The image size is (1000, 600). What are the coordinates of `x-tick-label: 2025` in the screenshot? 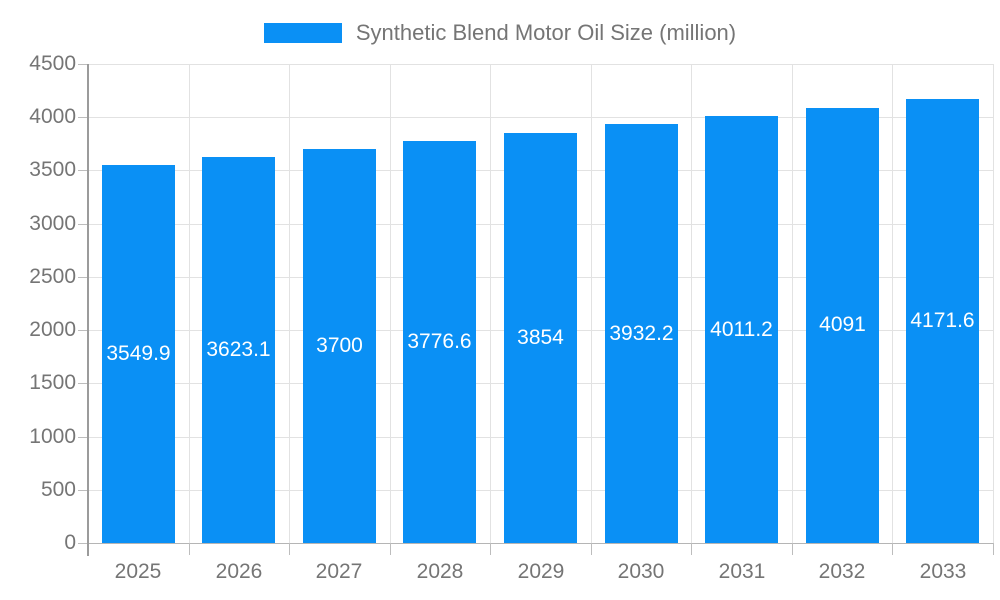 It's located at (138, 571).